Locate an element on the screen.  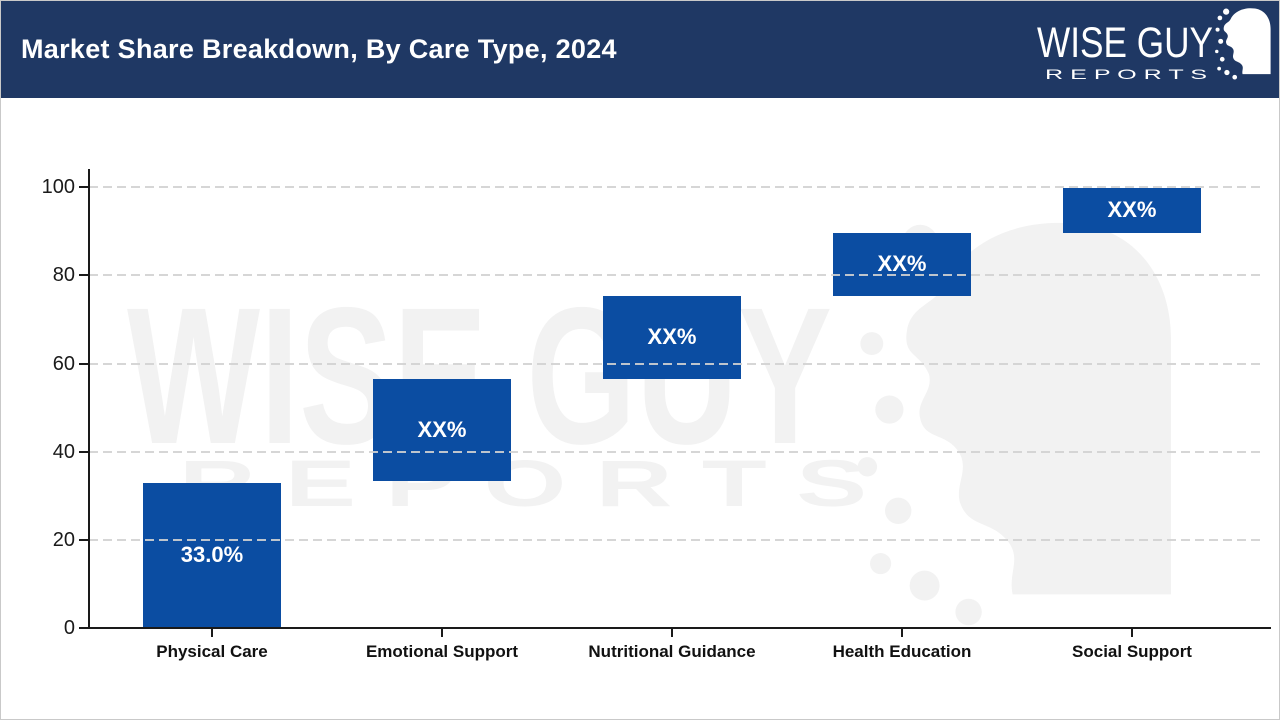
bar-nutritional-guidance: XX% is located at coordinates (672, 337).